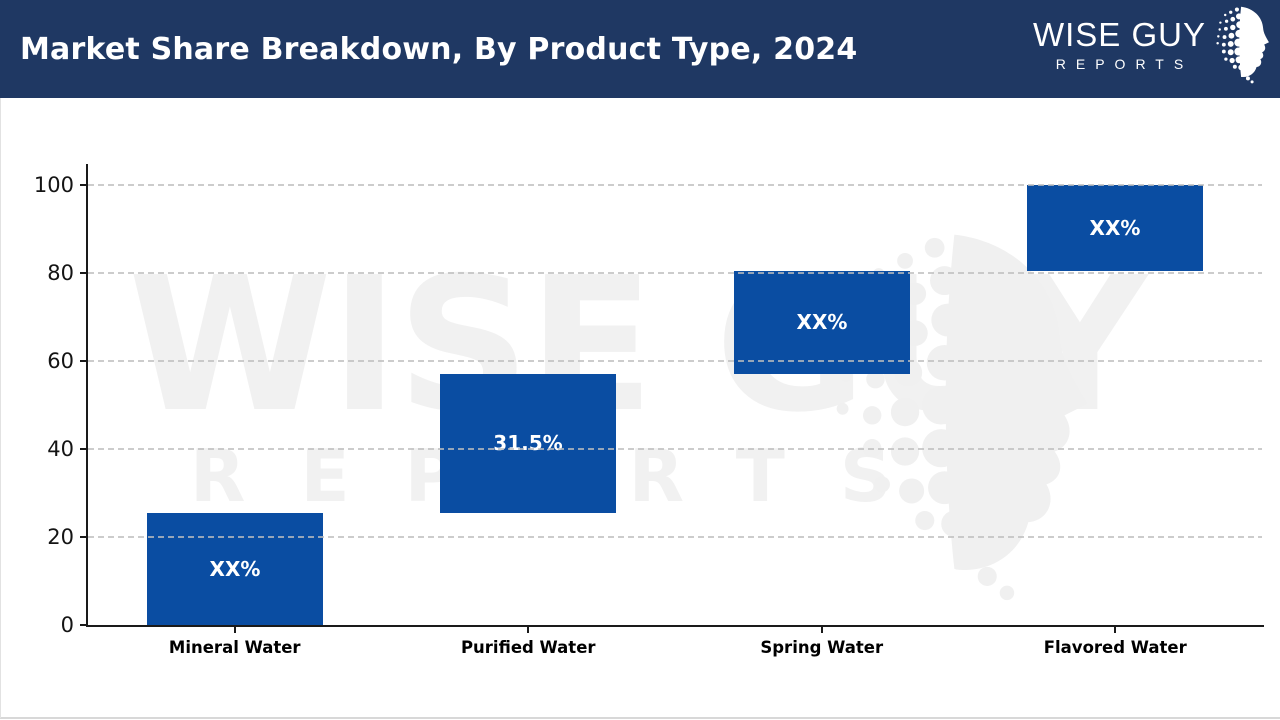 The image size is (1280, 720). I want to click on bar-flavored-water: XX%, so click(1115, 228).